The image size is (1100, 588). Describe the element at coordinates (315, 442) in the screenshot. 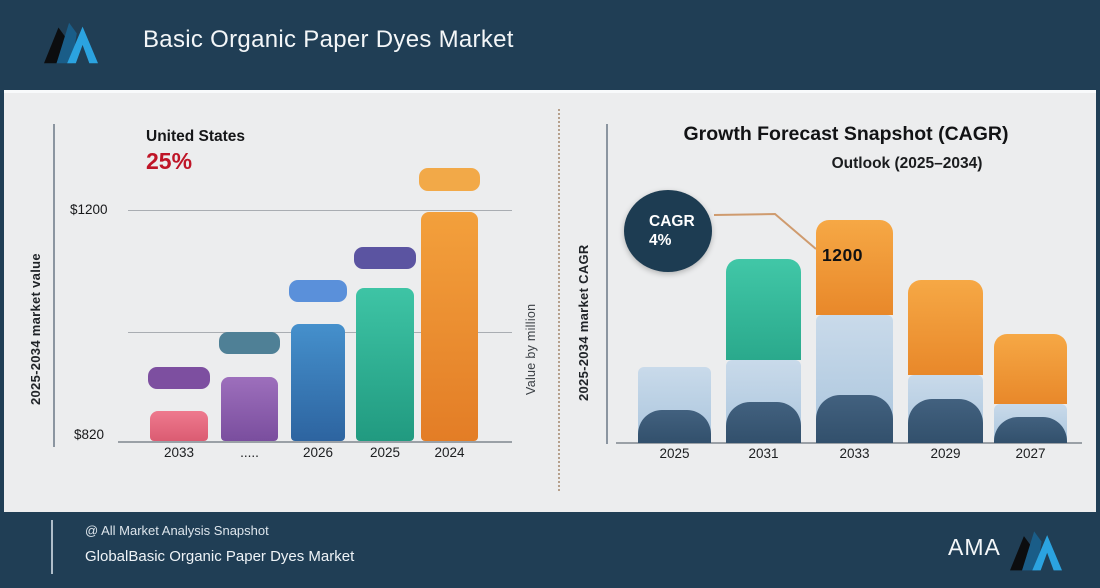

I see `us-chart-x-axis-line` at that location.